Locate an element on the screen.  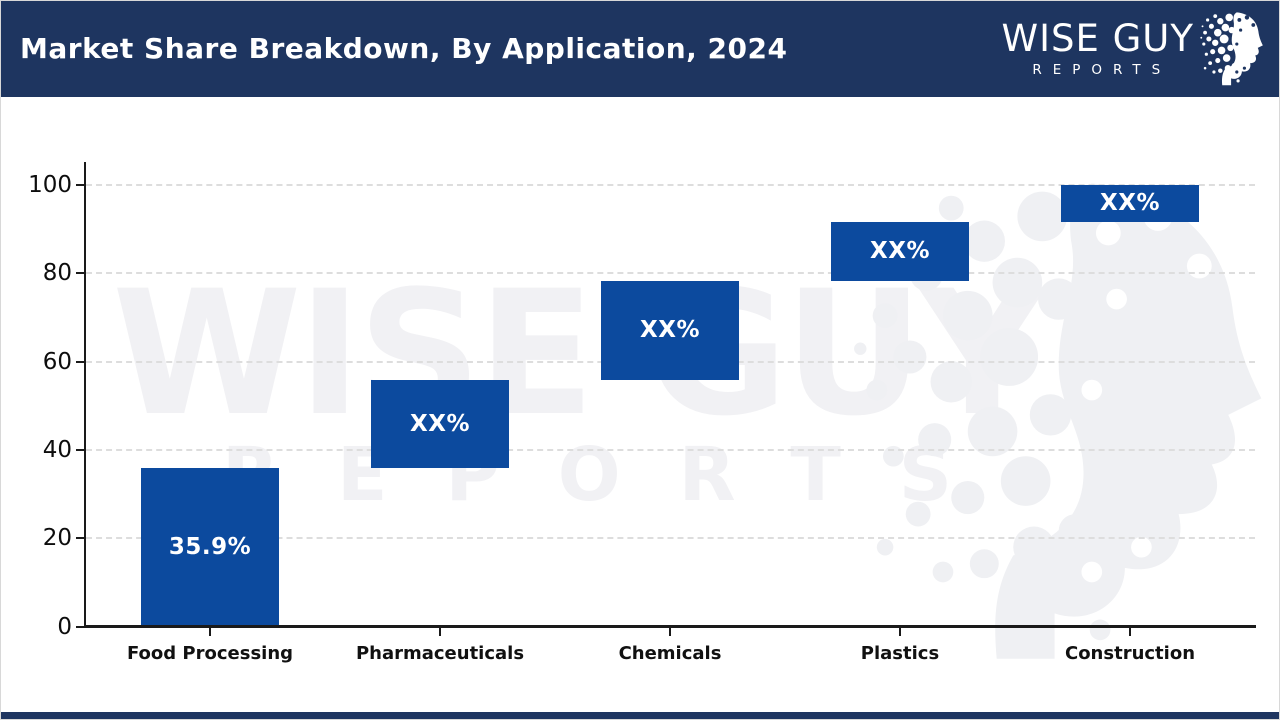
bar-construction: XX% is located at coordinates (1130, 203).